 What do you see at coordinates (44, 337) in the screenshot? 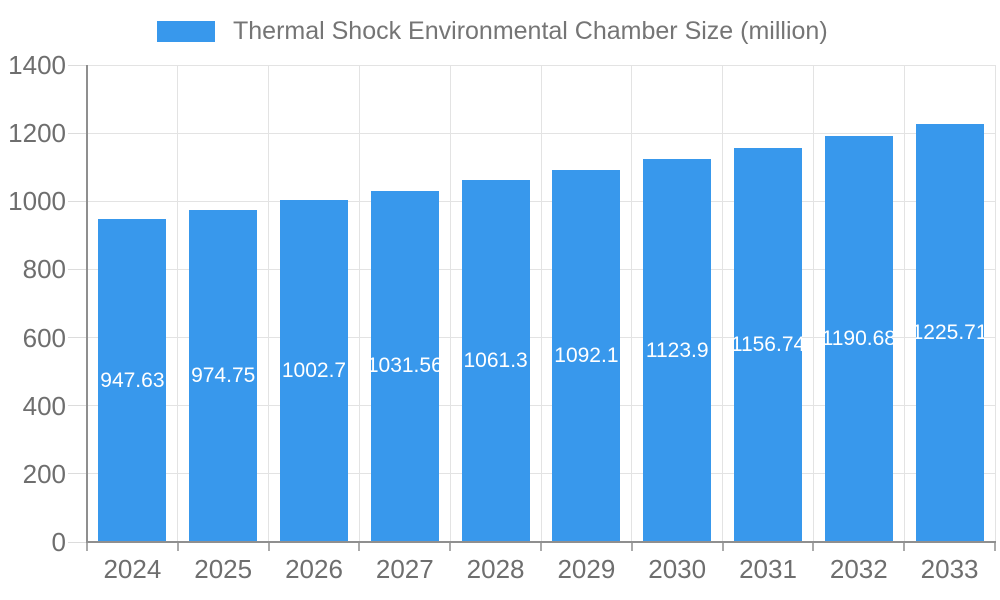
I see `y-axis-tick-label: 600` at bounding box center [44, 337].